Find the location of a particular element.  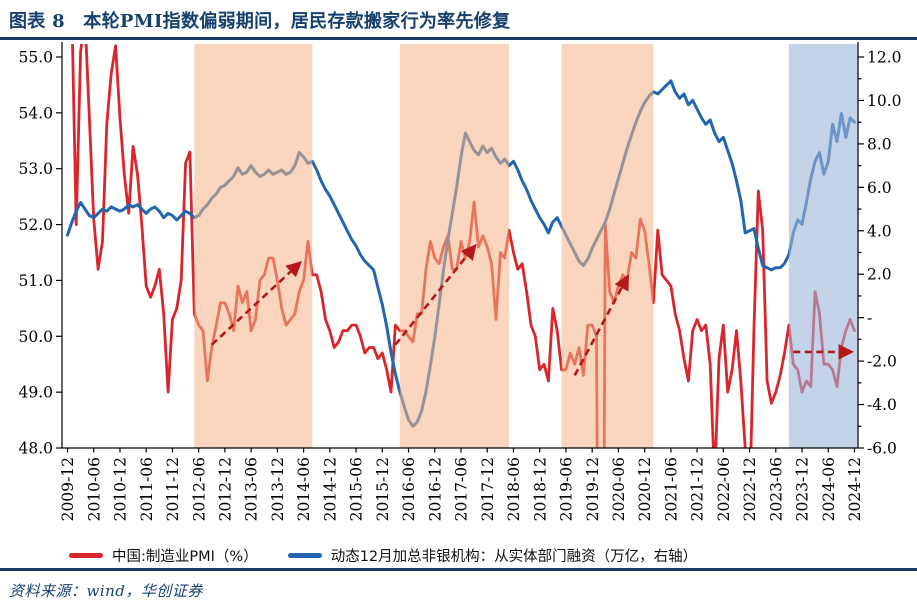

svg-text: 2020-06 is located at coordinates (619, 489).